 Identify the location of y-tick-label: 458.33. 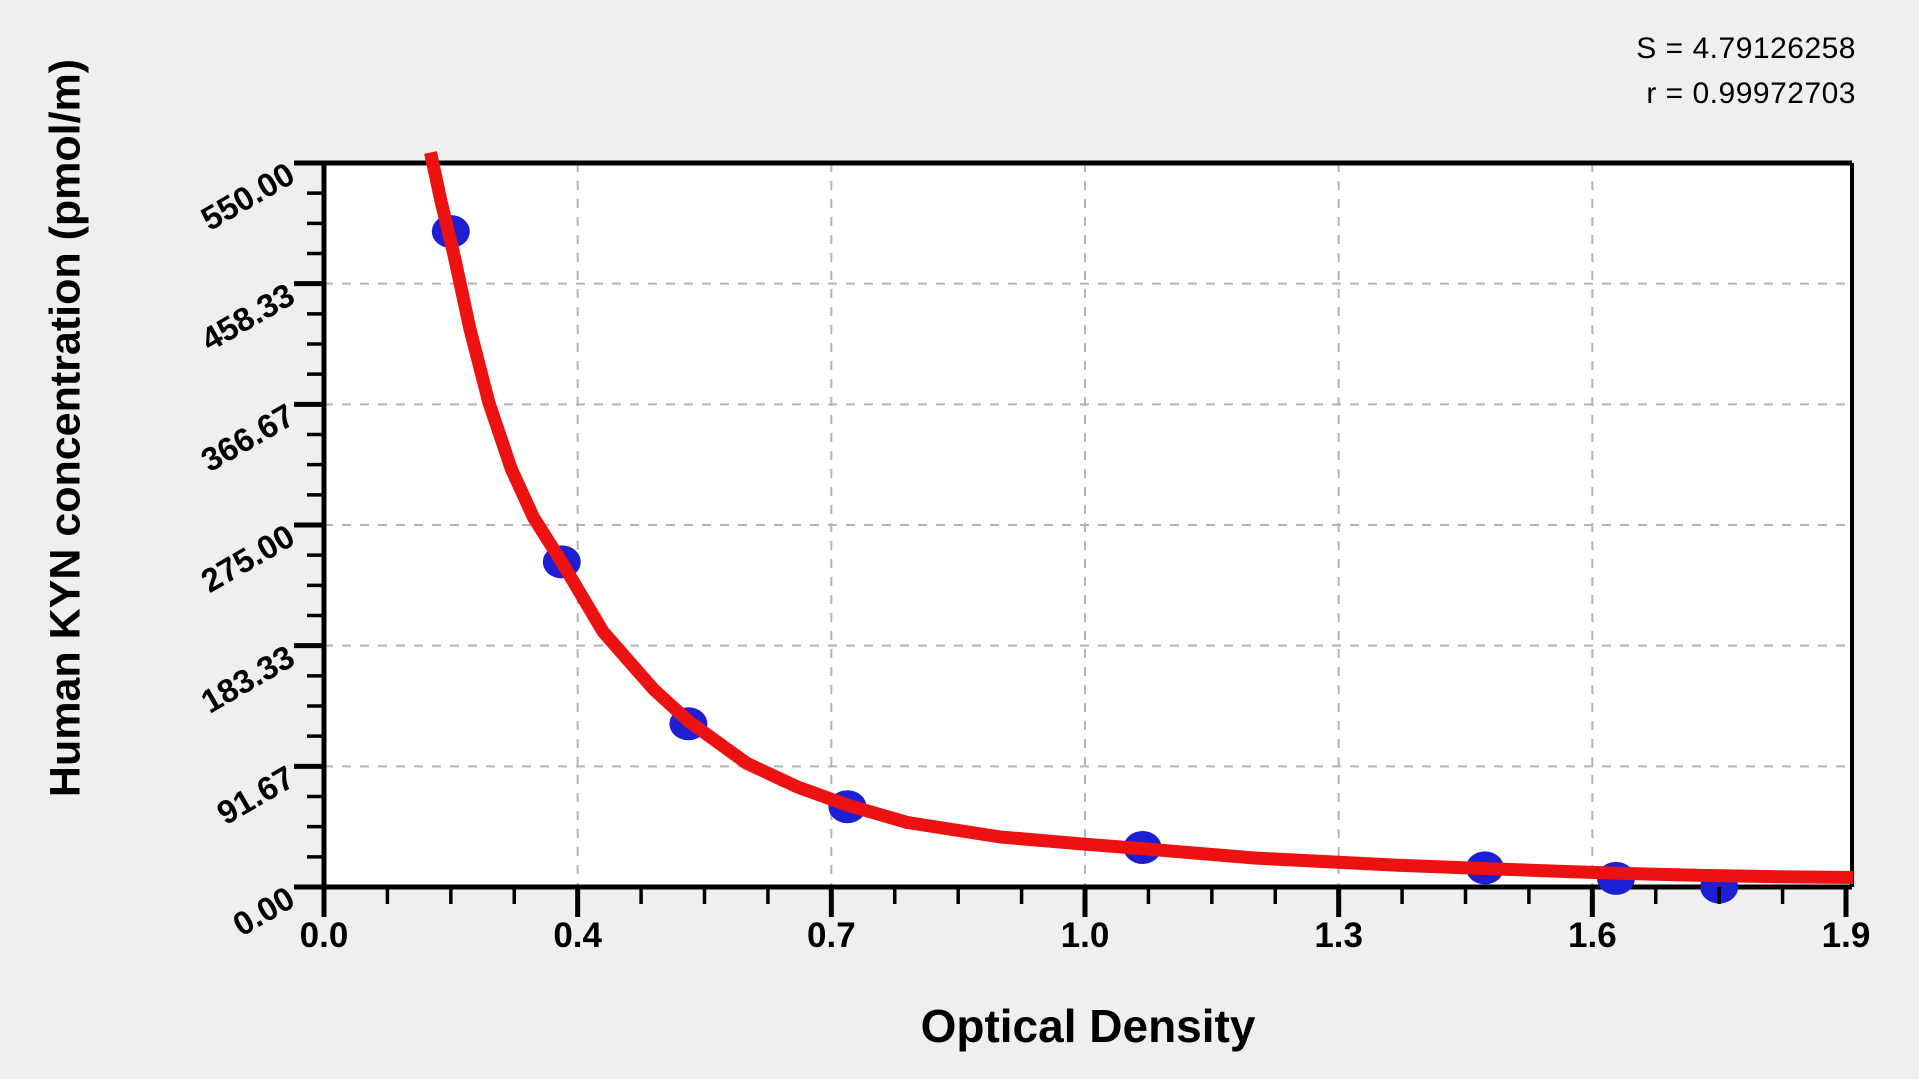
(248, 317).